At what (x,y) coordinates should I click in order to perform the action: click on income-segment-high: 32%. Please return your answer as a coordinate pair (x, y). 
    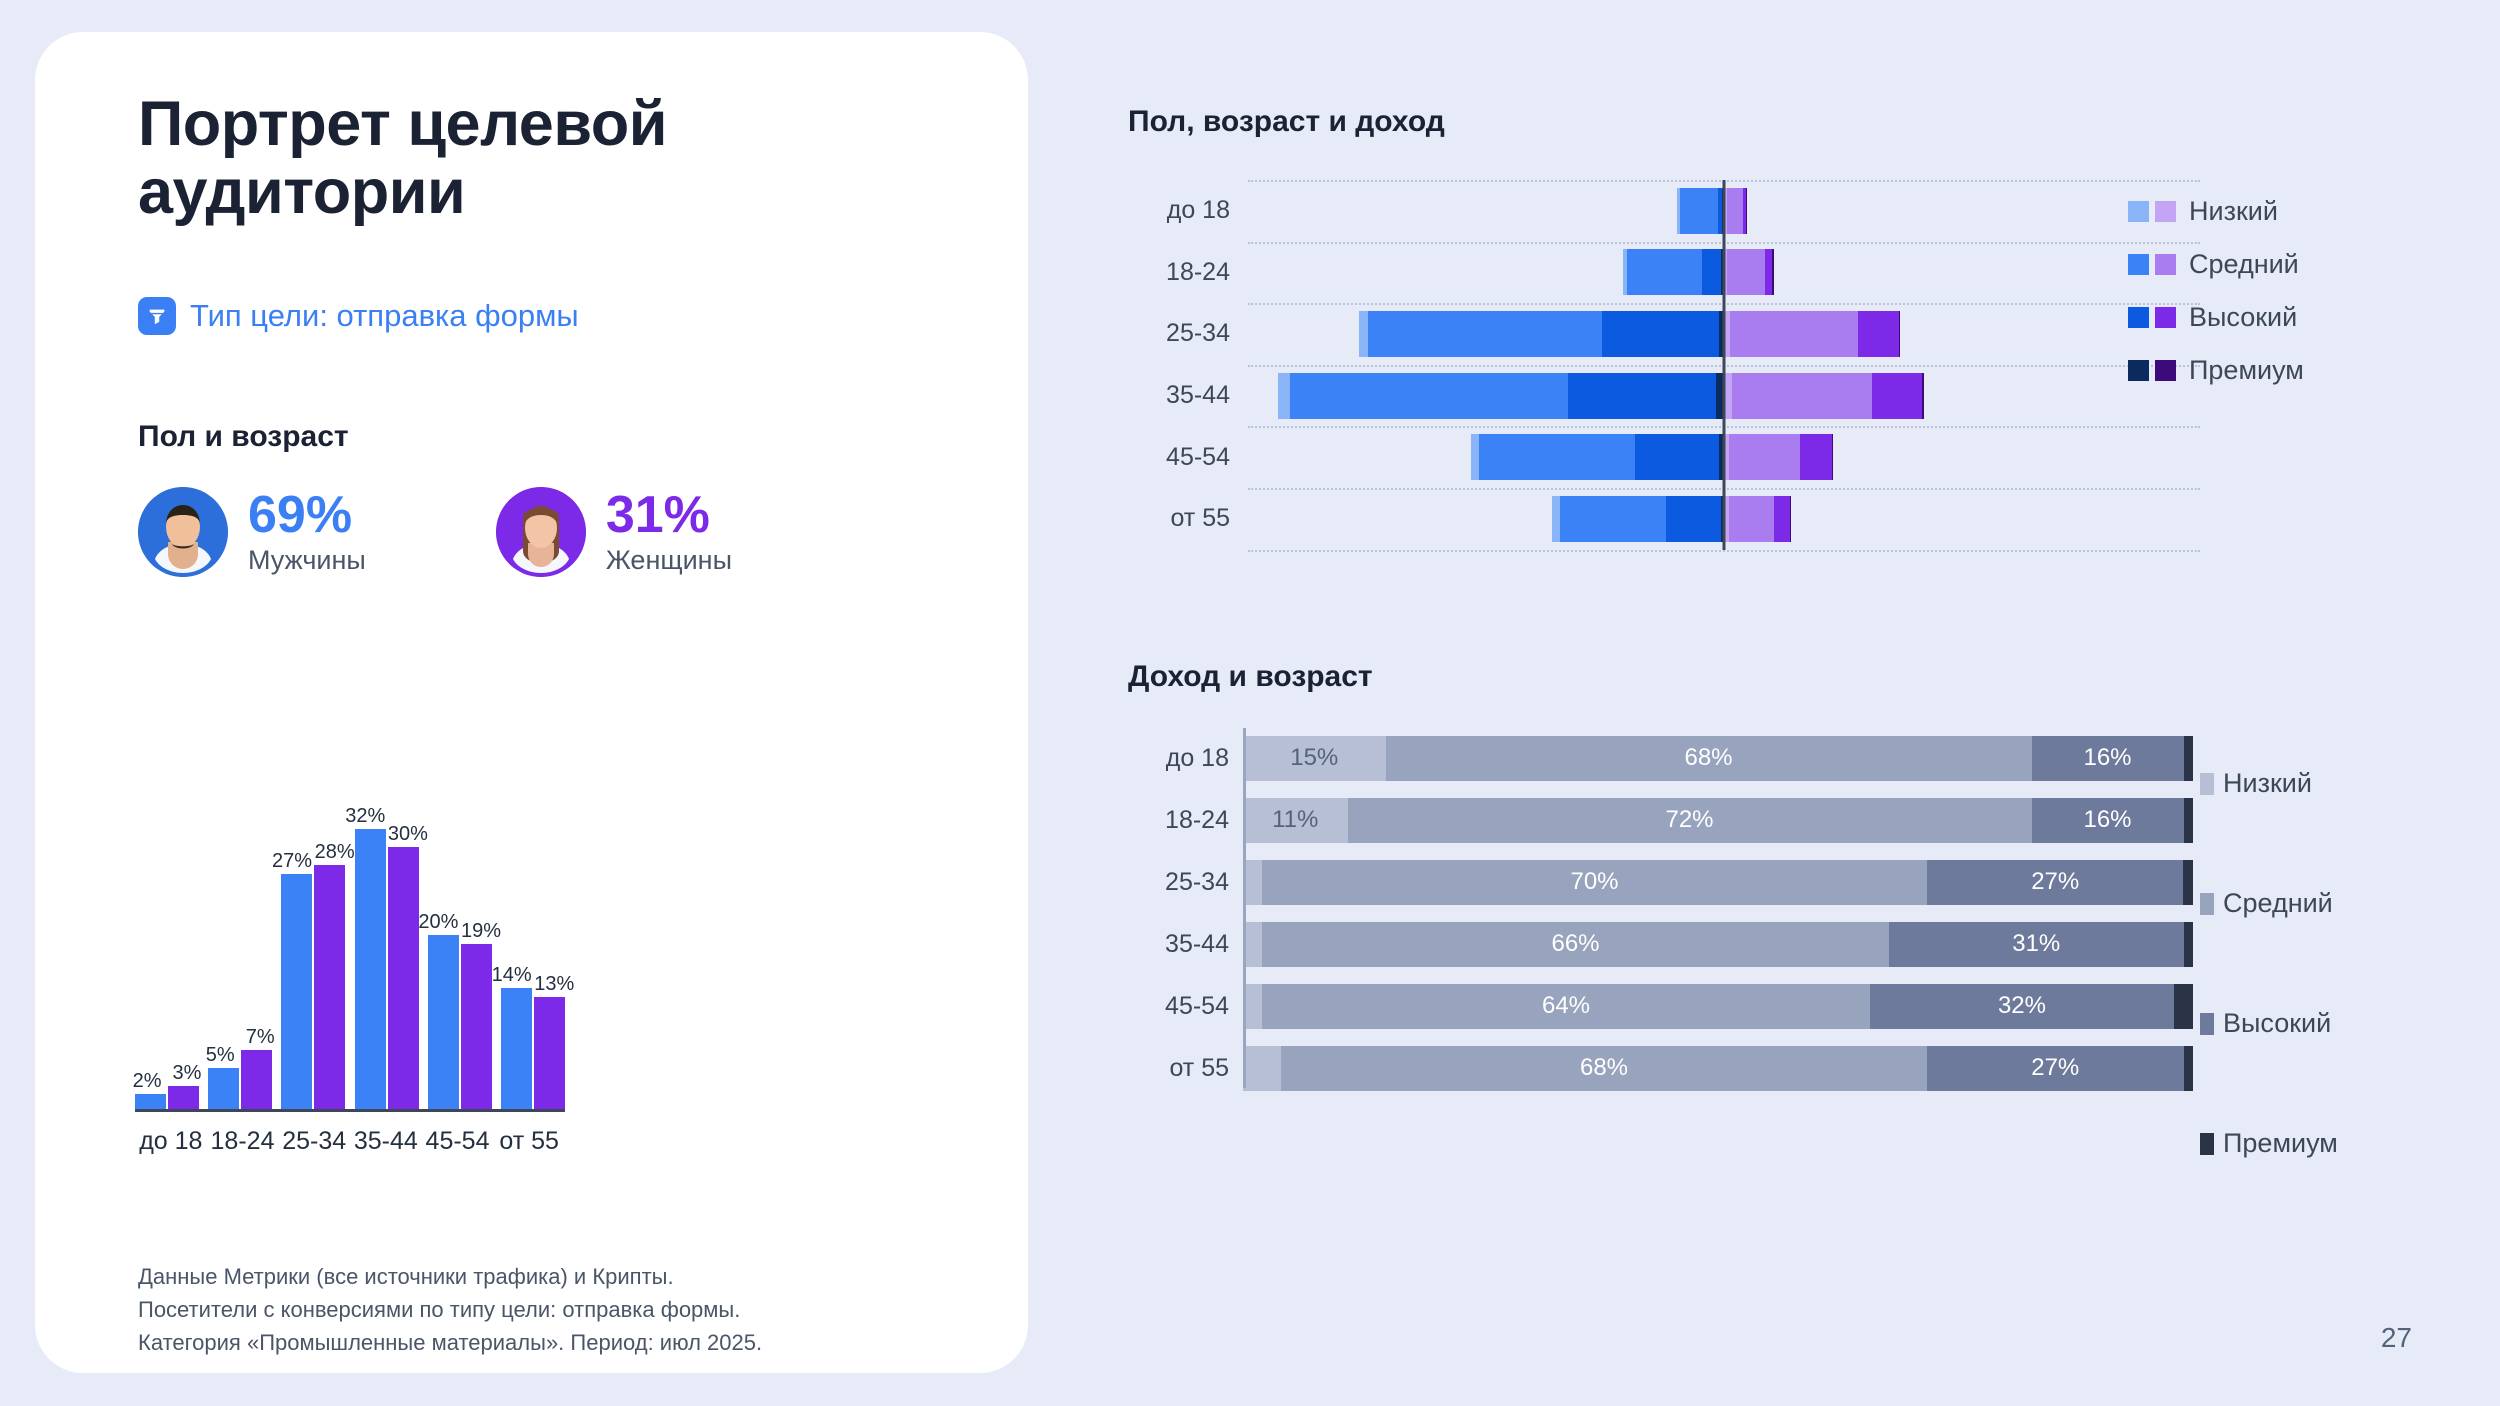
    Looking at the image, I should click on (2021, 1006).